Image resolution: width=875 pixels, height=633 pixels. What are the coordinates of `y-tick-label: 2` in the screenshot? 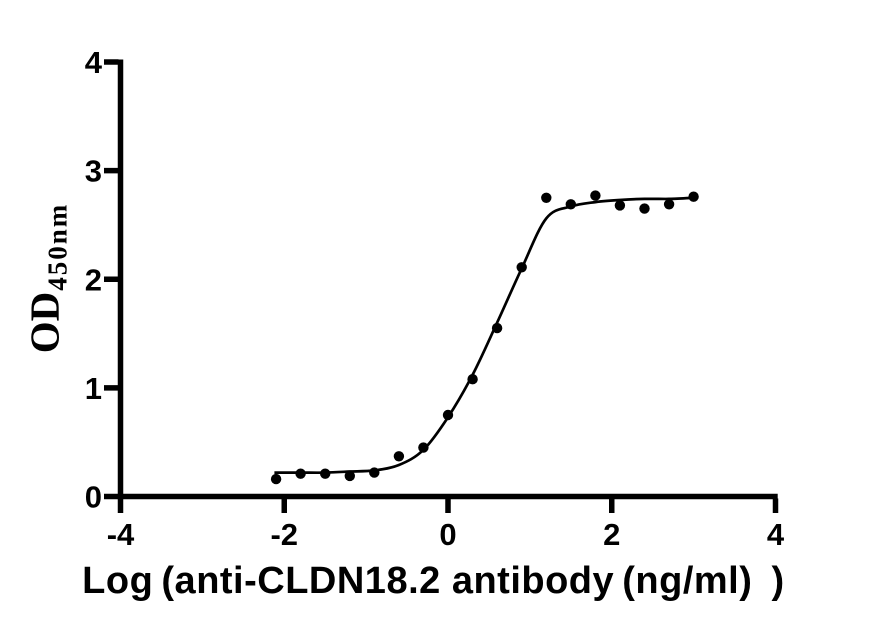 It's located at (93, 279).